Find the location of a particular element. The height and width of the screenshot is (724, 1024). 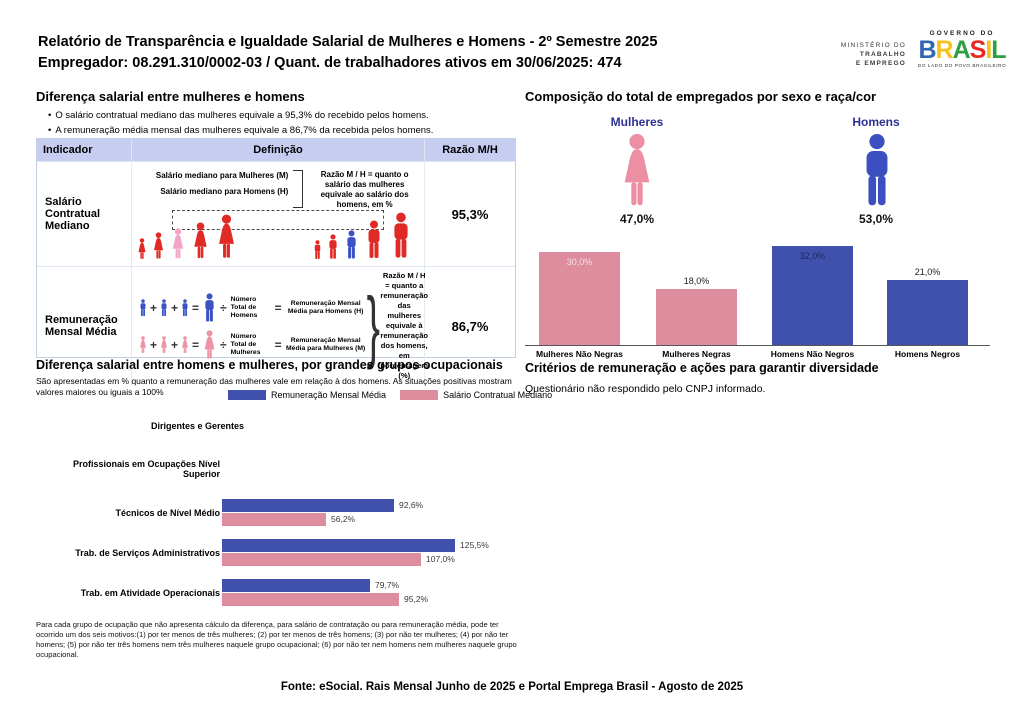

curly-bracket-icon: } is located at coordinates (373, 325).